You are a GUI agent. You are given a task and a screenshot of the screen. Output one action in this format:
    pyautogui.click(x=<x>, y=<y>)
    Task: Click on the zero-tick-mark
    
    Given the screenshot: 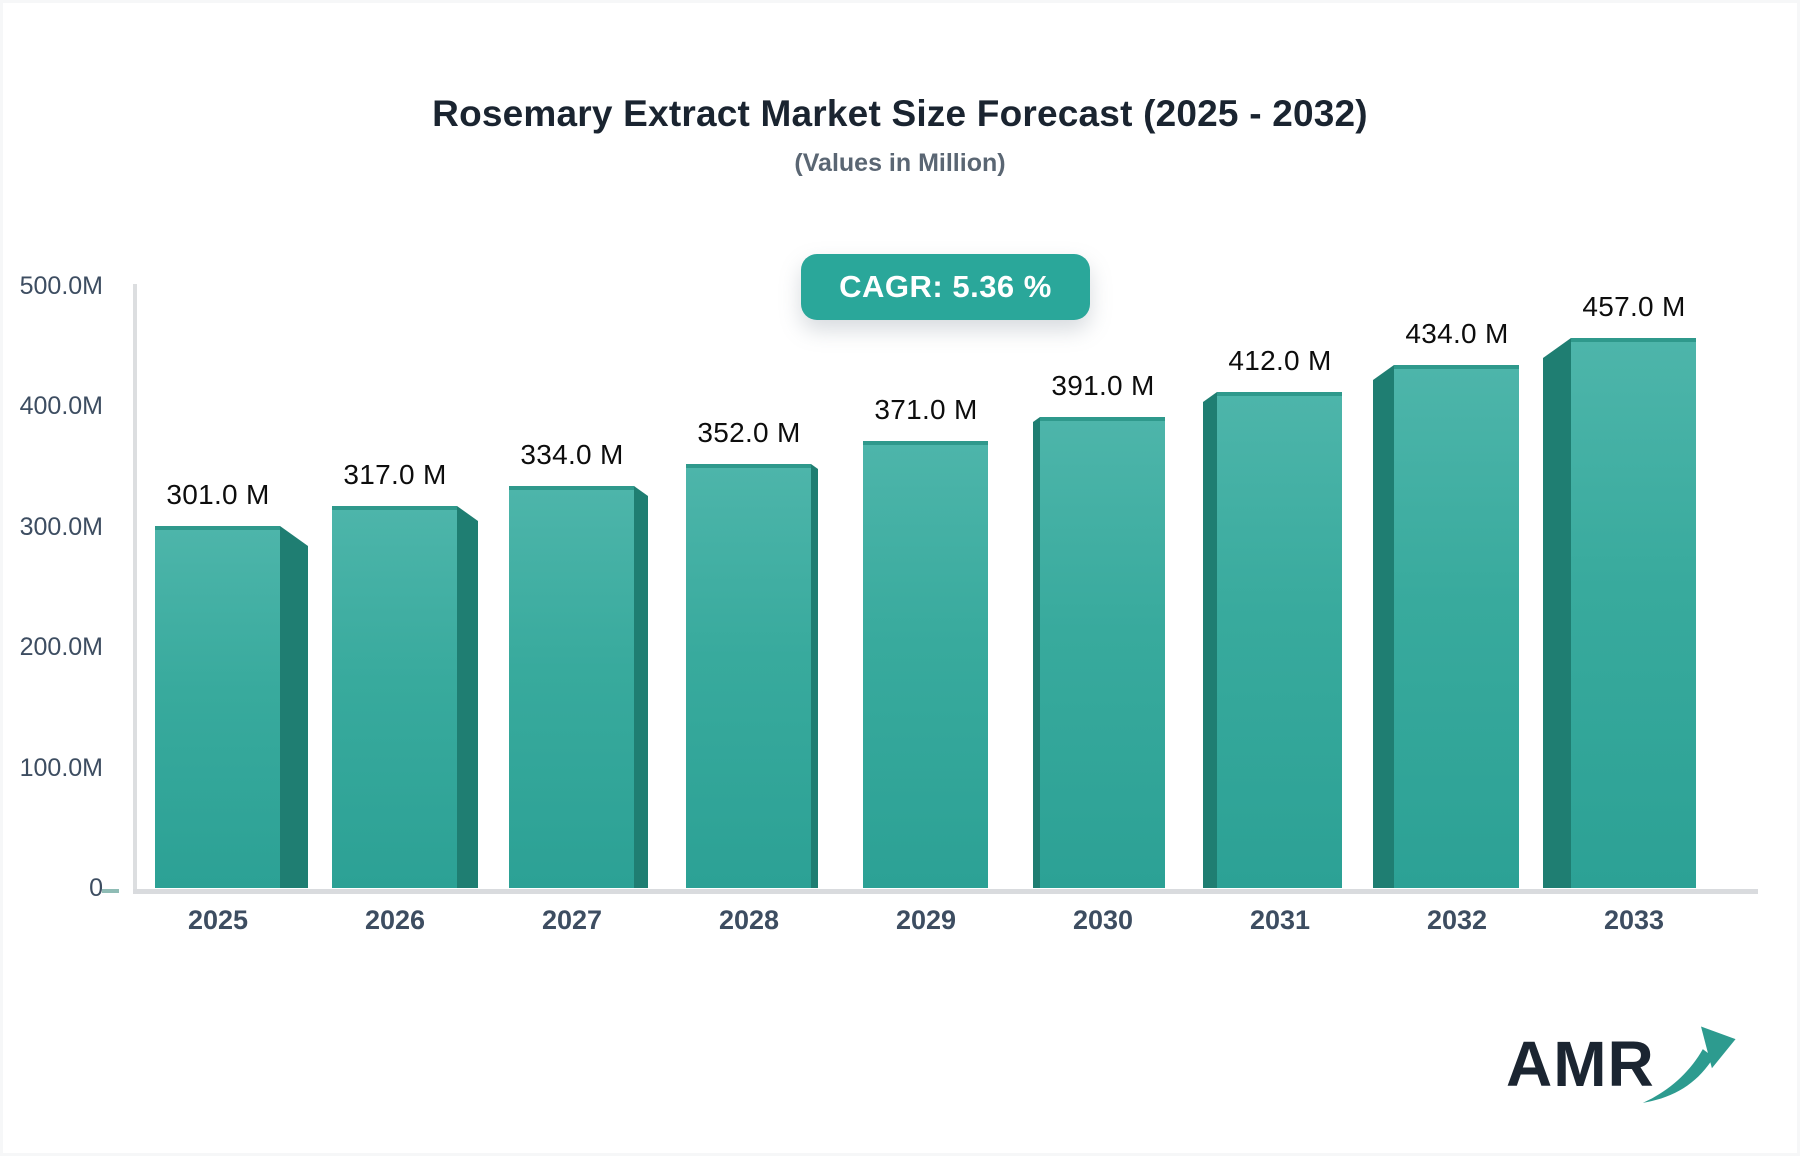 What is the action you would take?
    pyautogui.click(x=110, y=891)
    